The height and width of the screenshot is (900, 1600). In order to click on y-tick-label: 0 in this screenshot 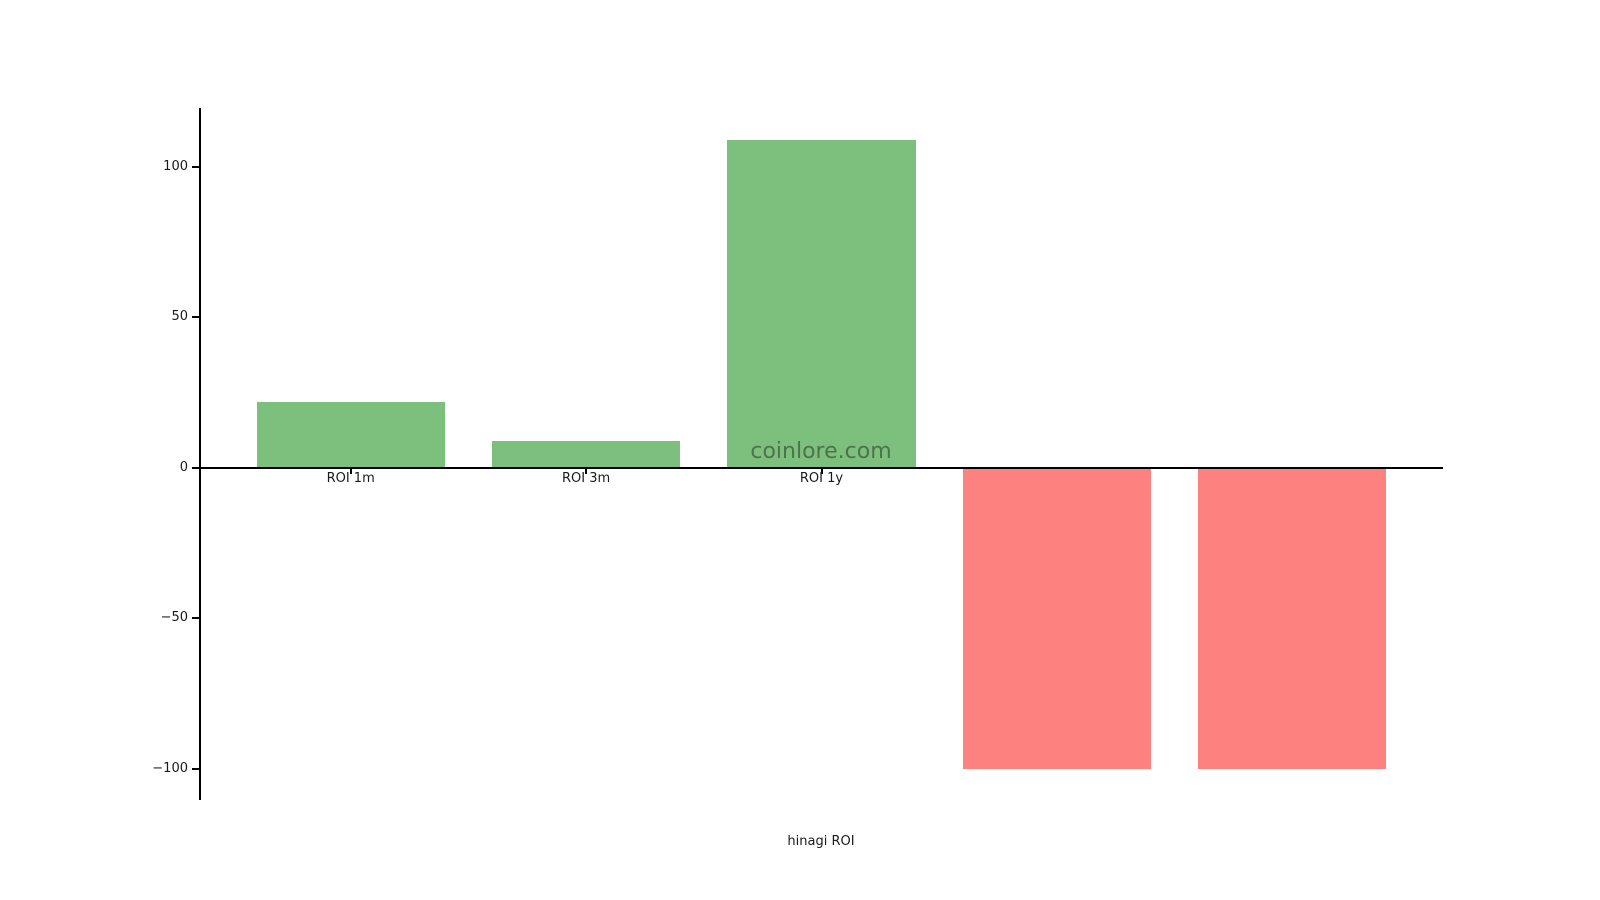, I will do `click(183, 467)`.